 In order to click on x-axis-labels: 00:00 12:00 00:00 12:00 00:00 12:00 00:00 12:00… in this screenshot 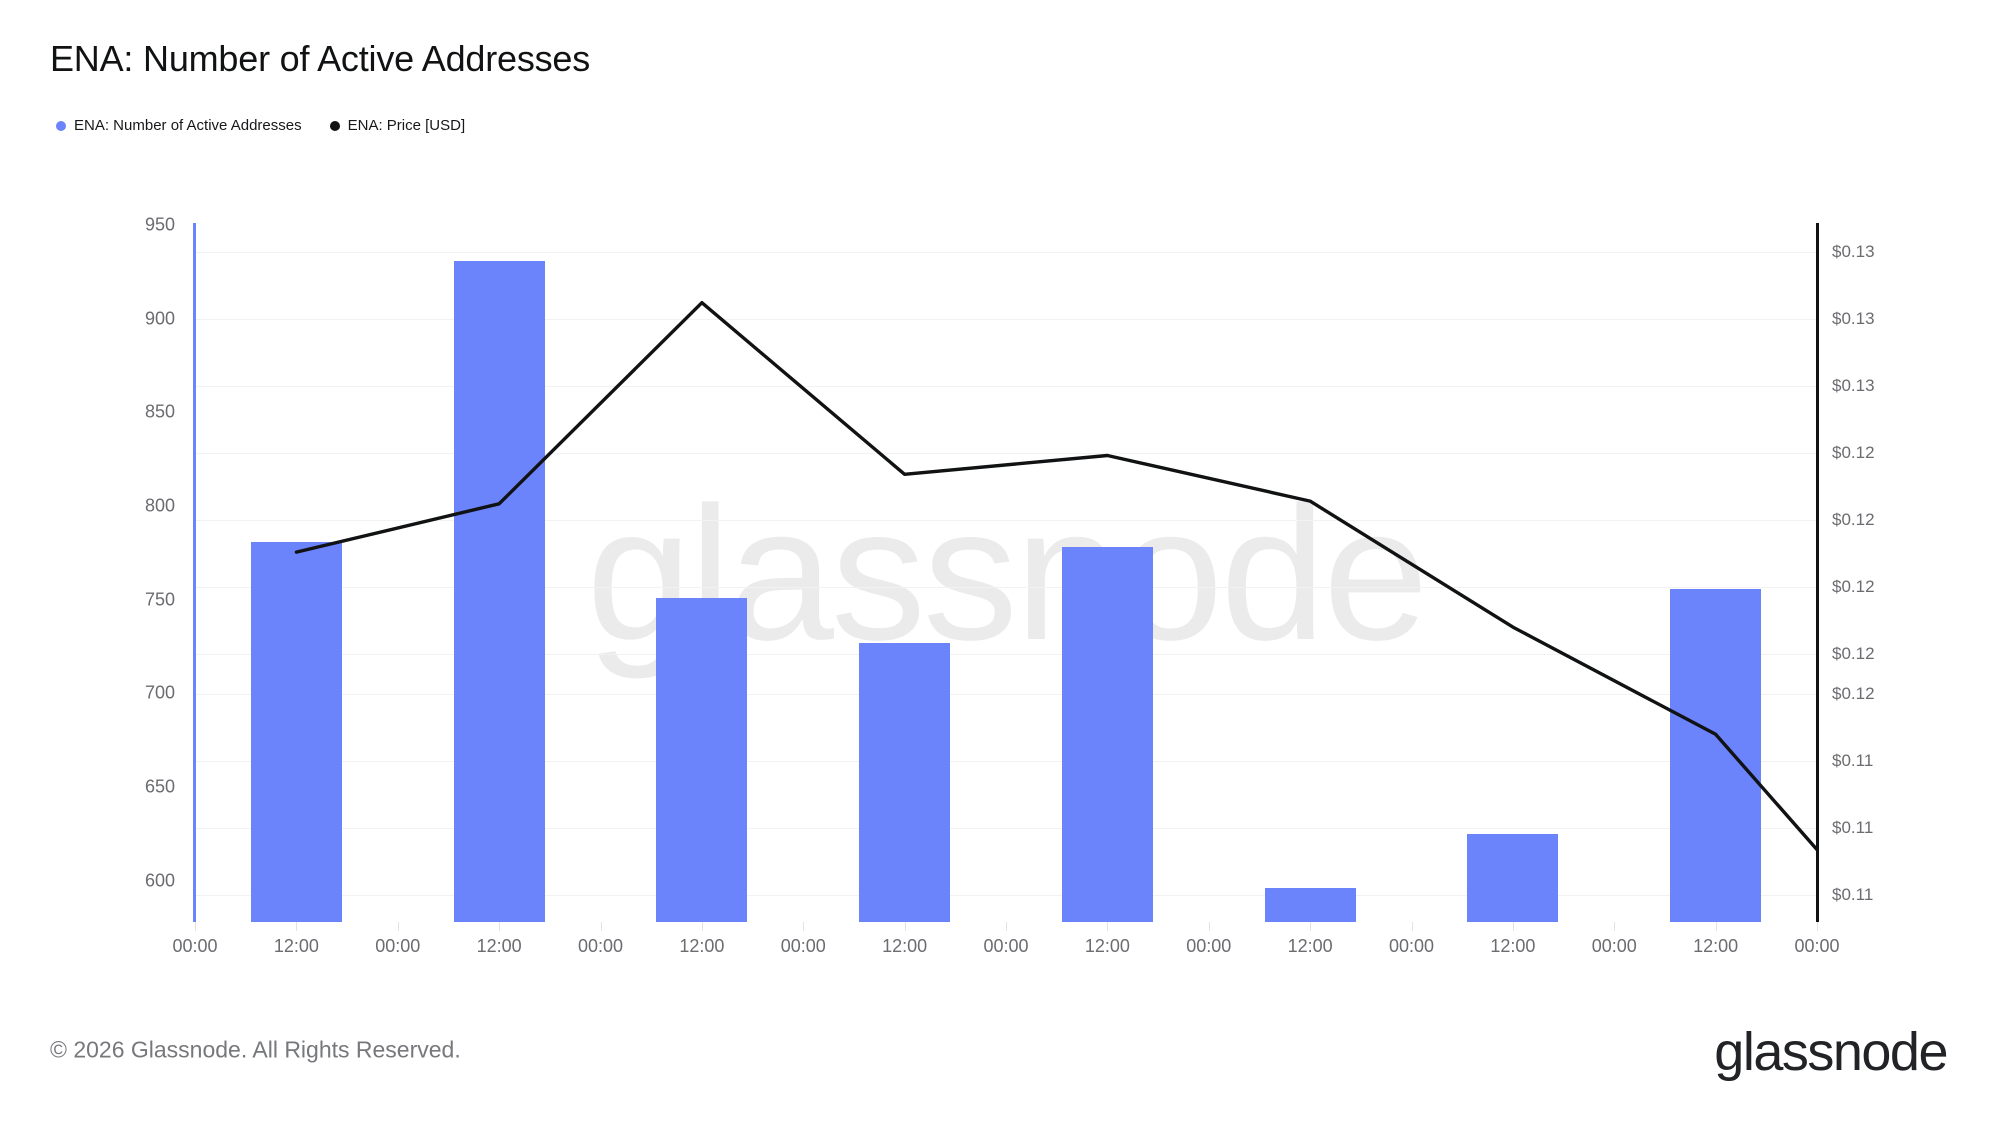, I will do `click(1006, 952)`.